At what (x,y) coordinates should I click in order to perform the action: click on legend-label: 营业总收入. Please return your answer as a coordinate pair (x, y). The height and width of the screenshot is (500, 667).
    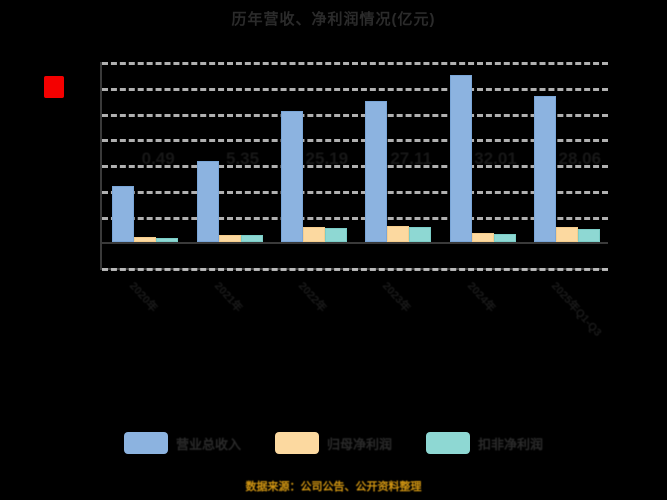
    Looking at the image, I should click on (208, 444).